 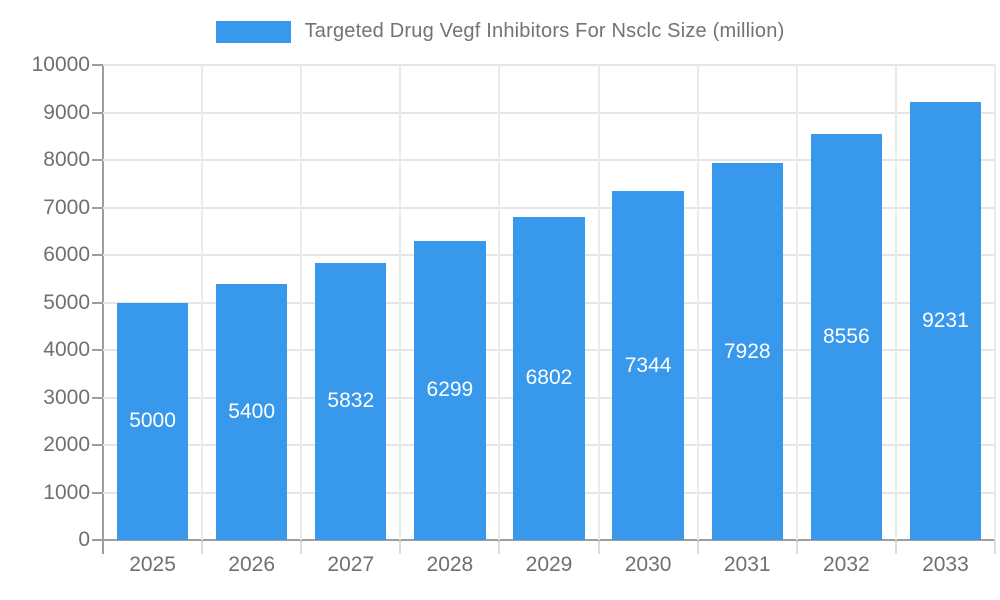 I want to click on bar-2030: 7344, so click(x=648, y=365).